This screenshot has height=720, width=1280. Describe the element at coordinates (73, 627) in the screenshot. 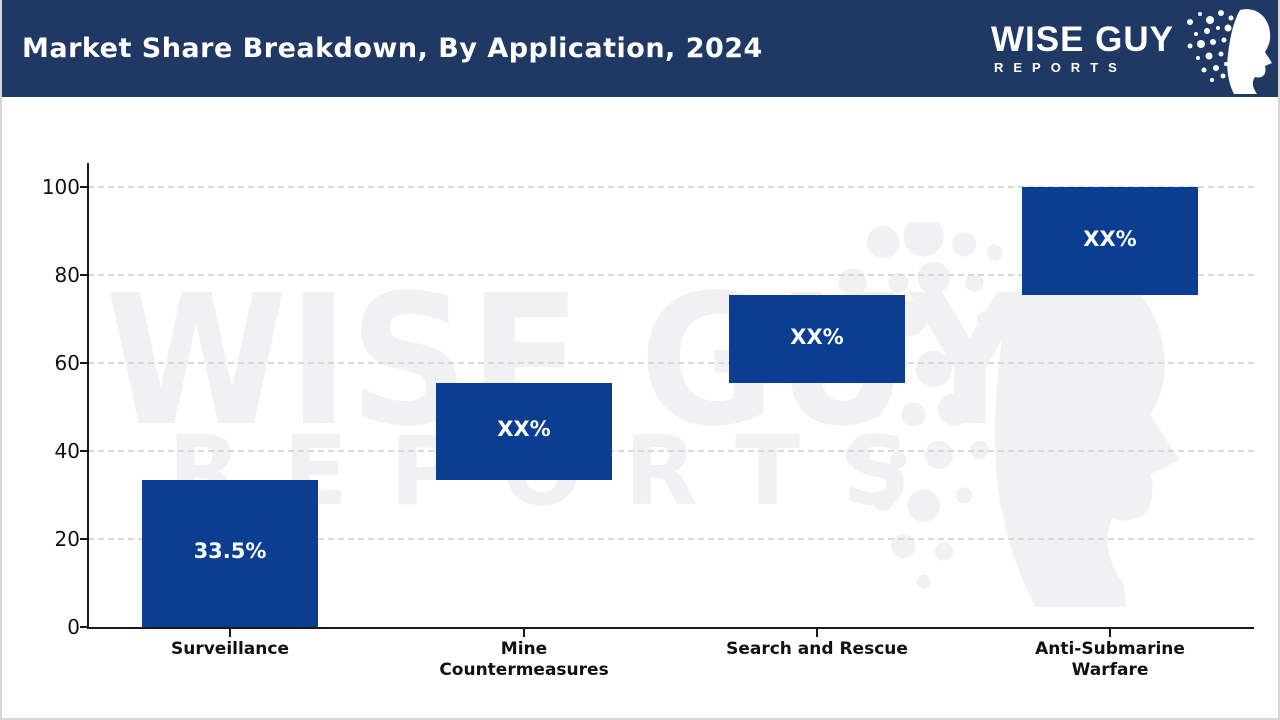

I see `y-tick-label: 0` at that location.